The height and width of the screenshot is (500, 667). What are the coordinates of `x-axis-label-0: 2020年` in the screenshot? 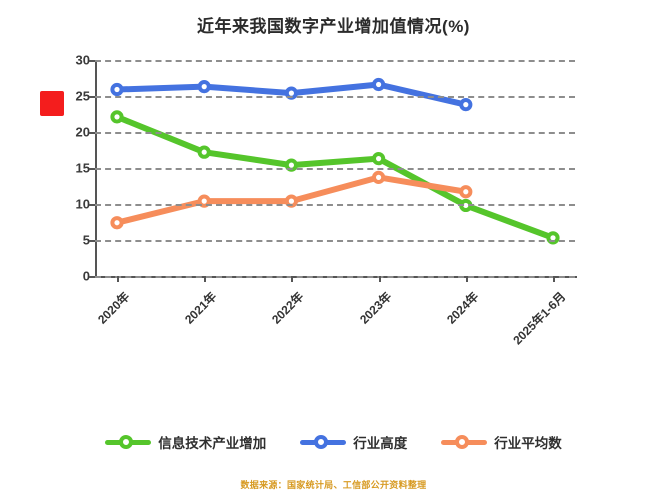 It's located at (114, 308).